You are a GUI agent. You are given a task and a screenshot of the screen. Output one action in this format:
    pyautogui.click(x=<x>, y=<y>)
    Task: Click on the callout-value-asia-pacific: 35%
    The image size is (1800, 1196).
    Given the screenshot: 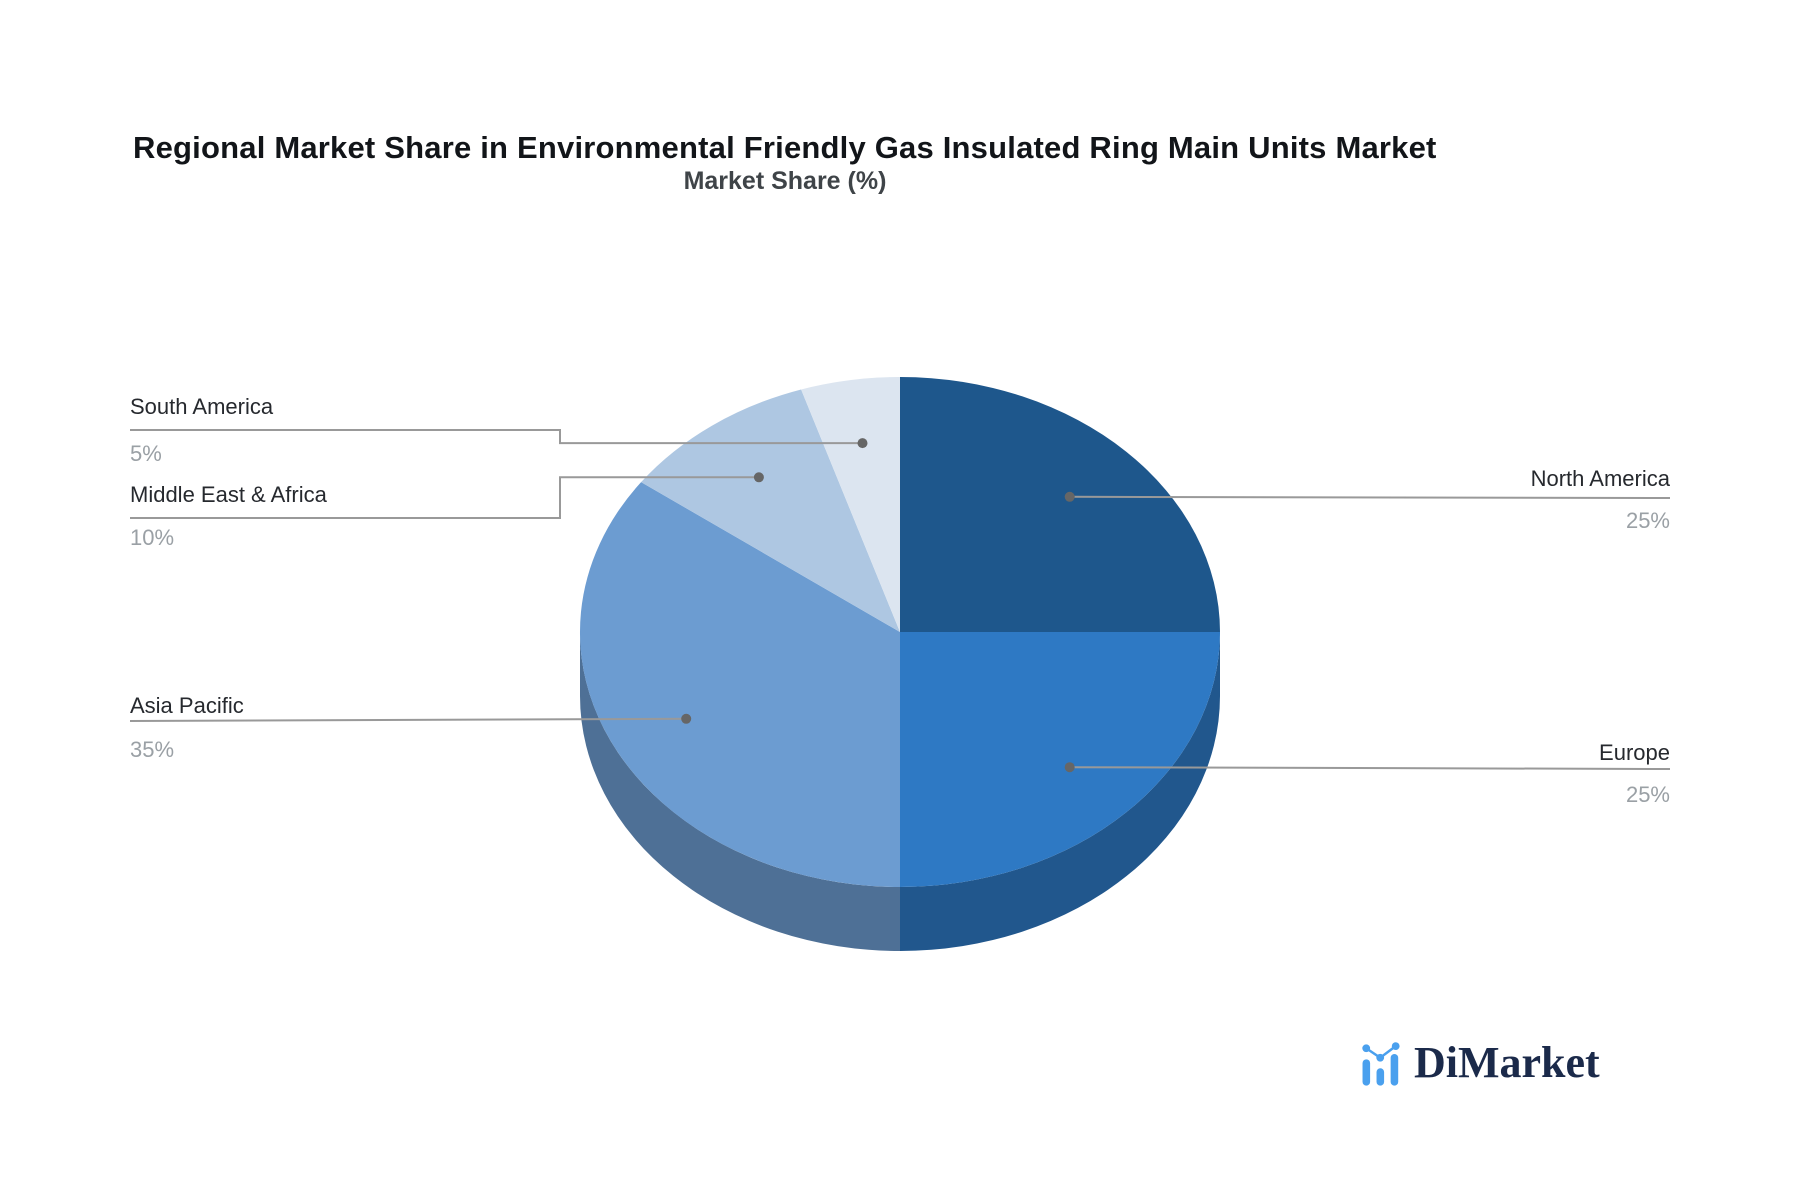 What is the action you would take?
    pyautogui.click(x=152, y=749)
    